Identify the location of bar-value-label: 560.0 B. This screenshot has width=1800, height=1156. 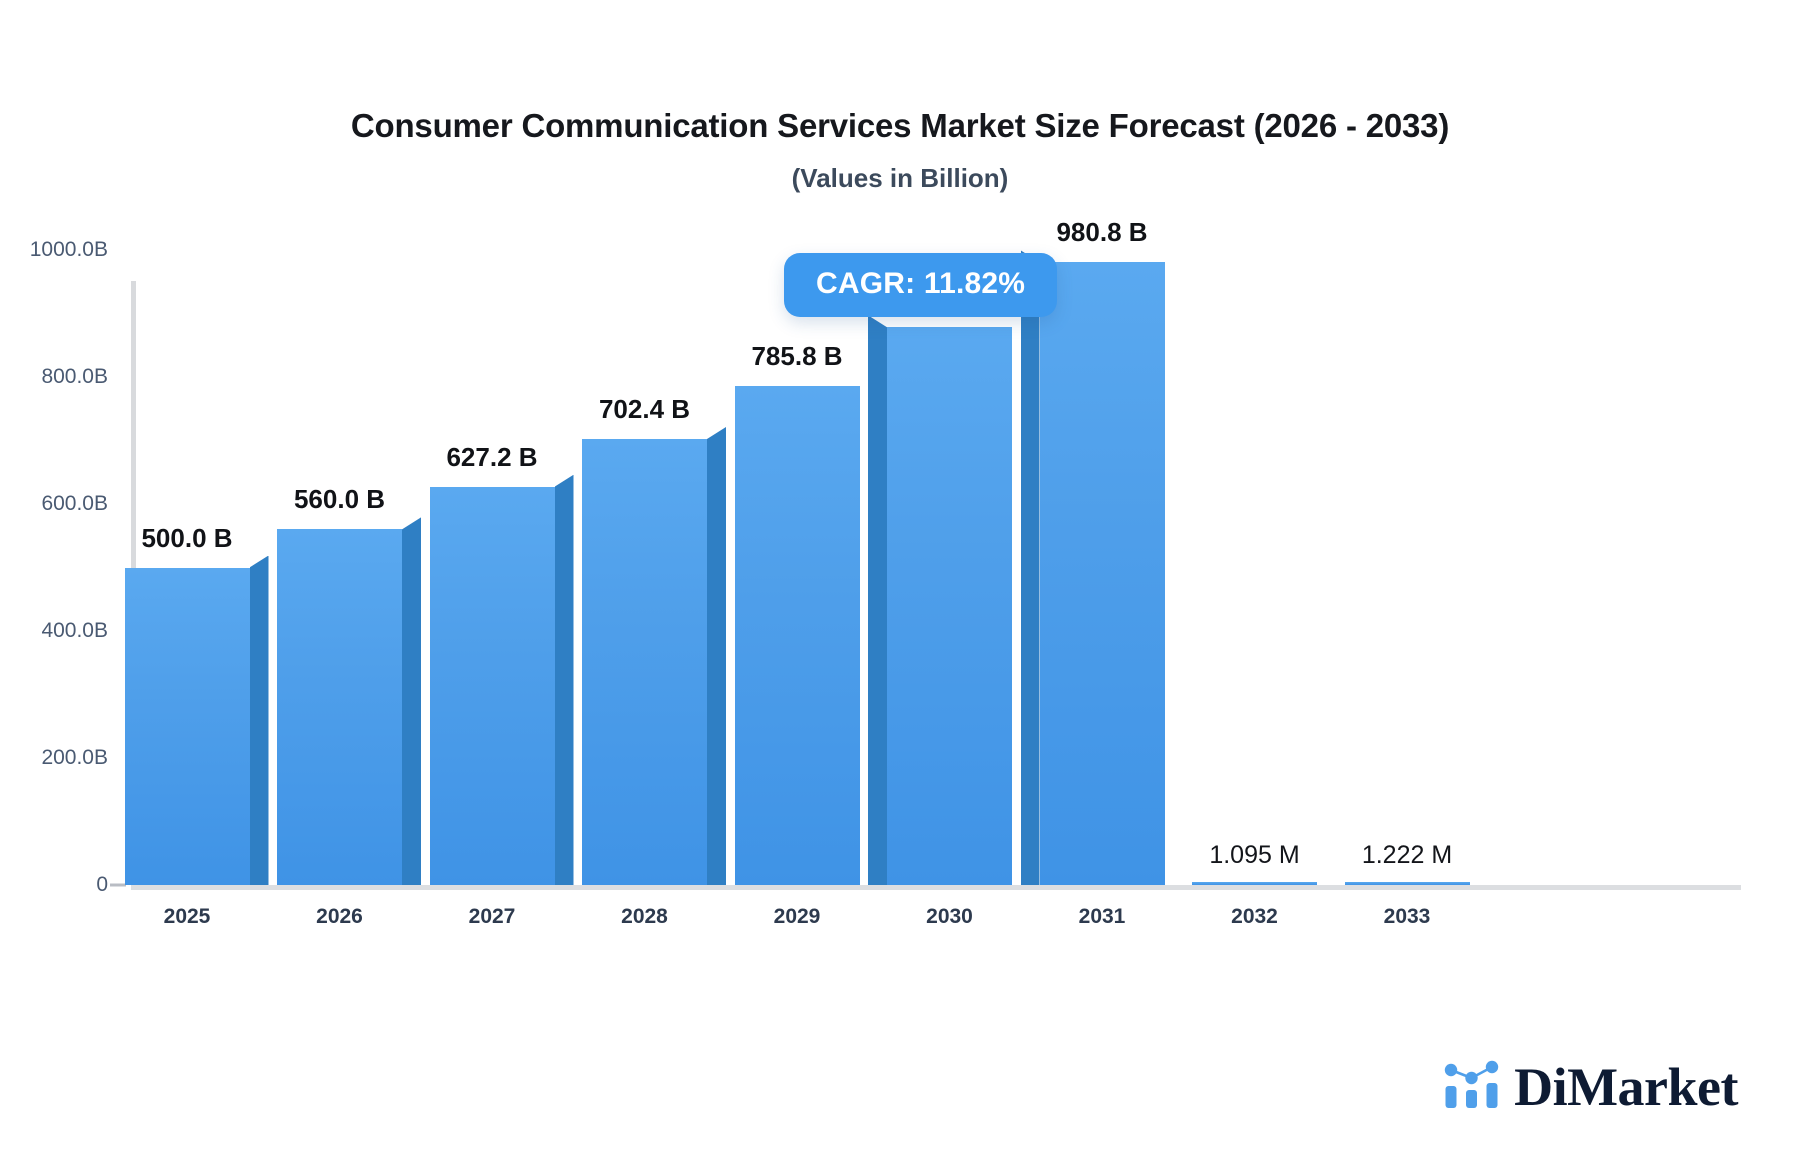
(339, 499).